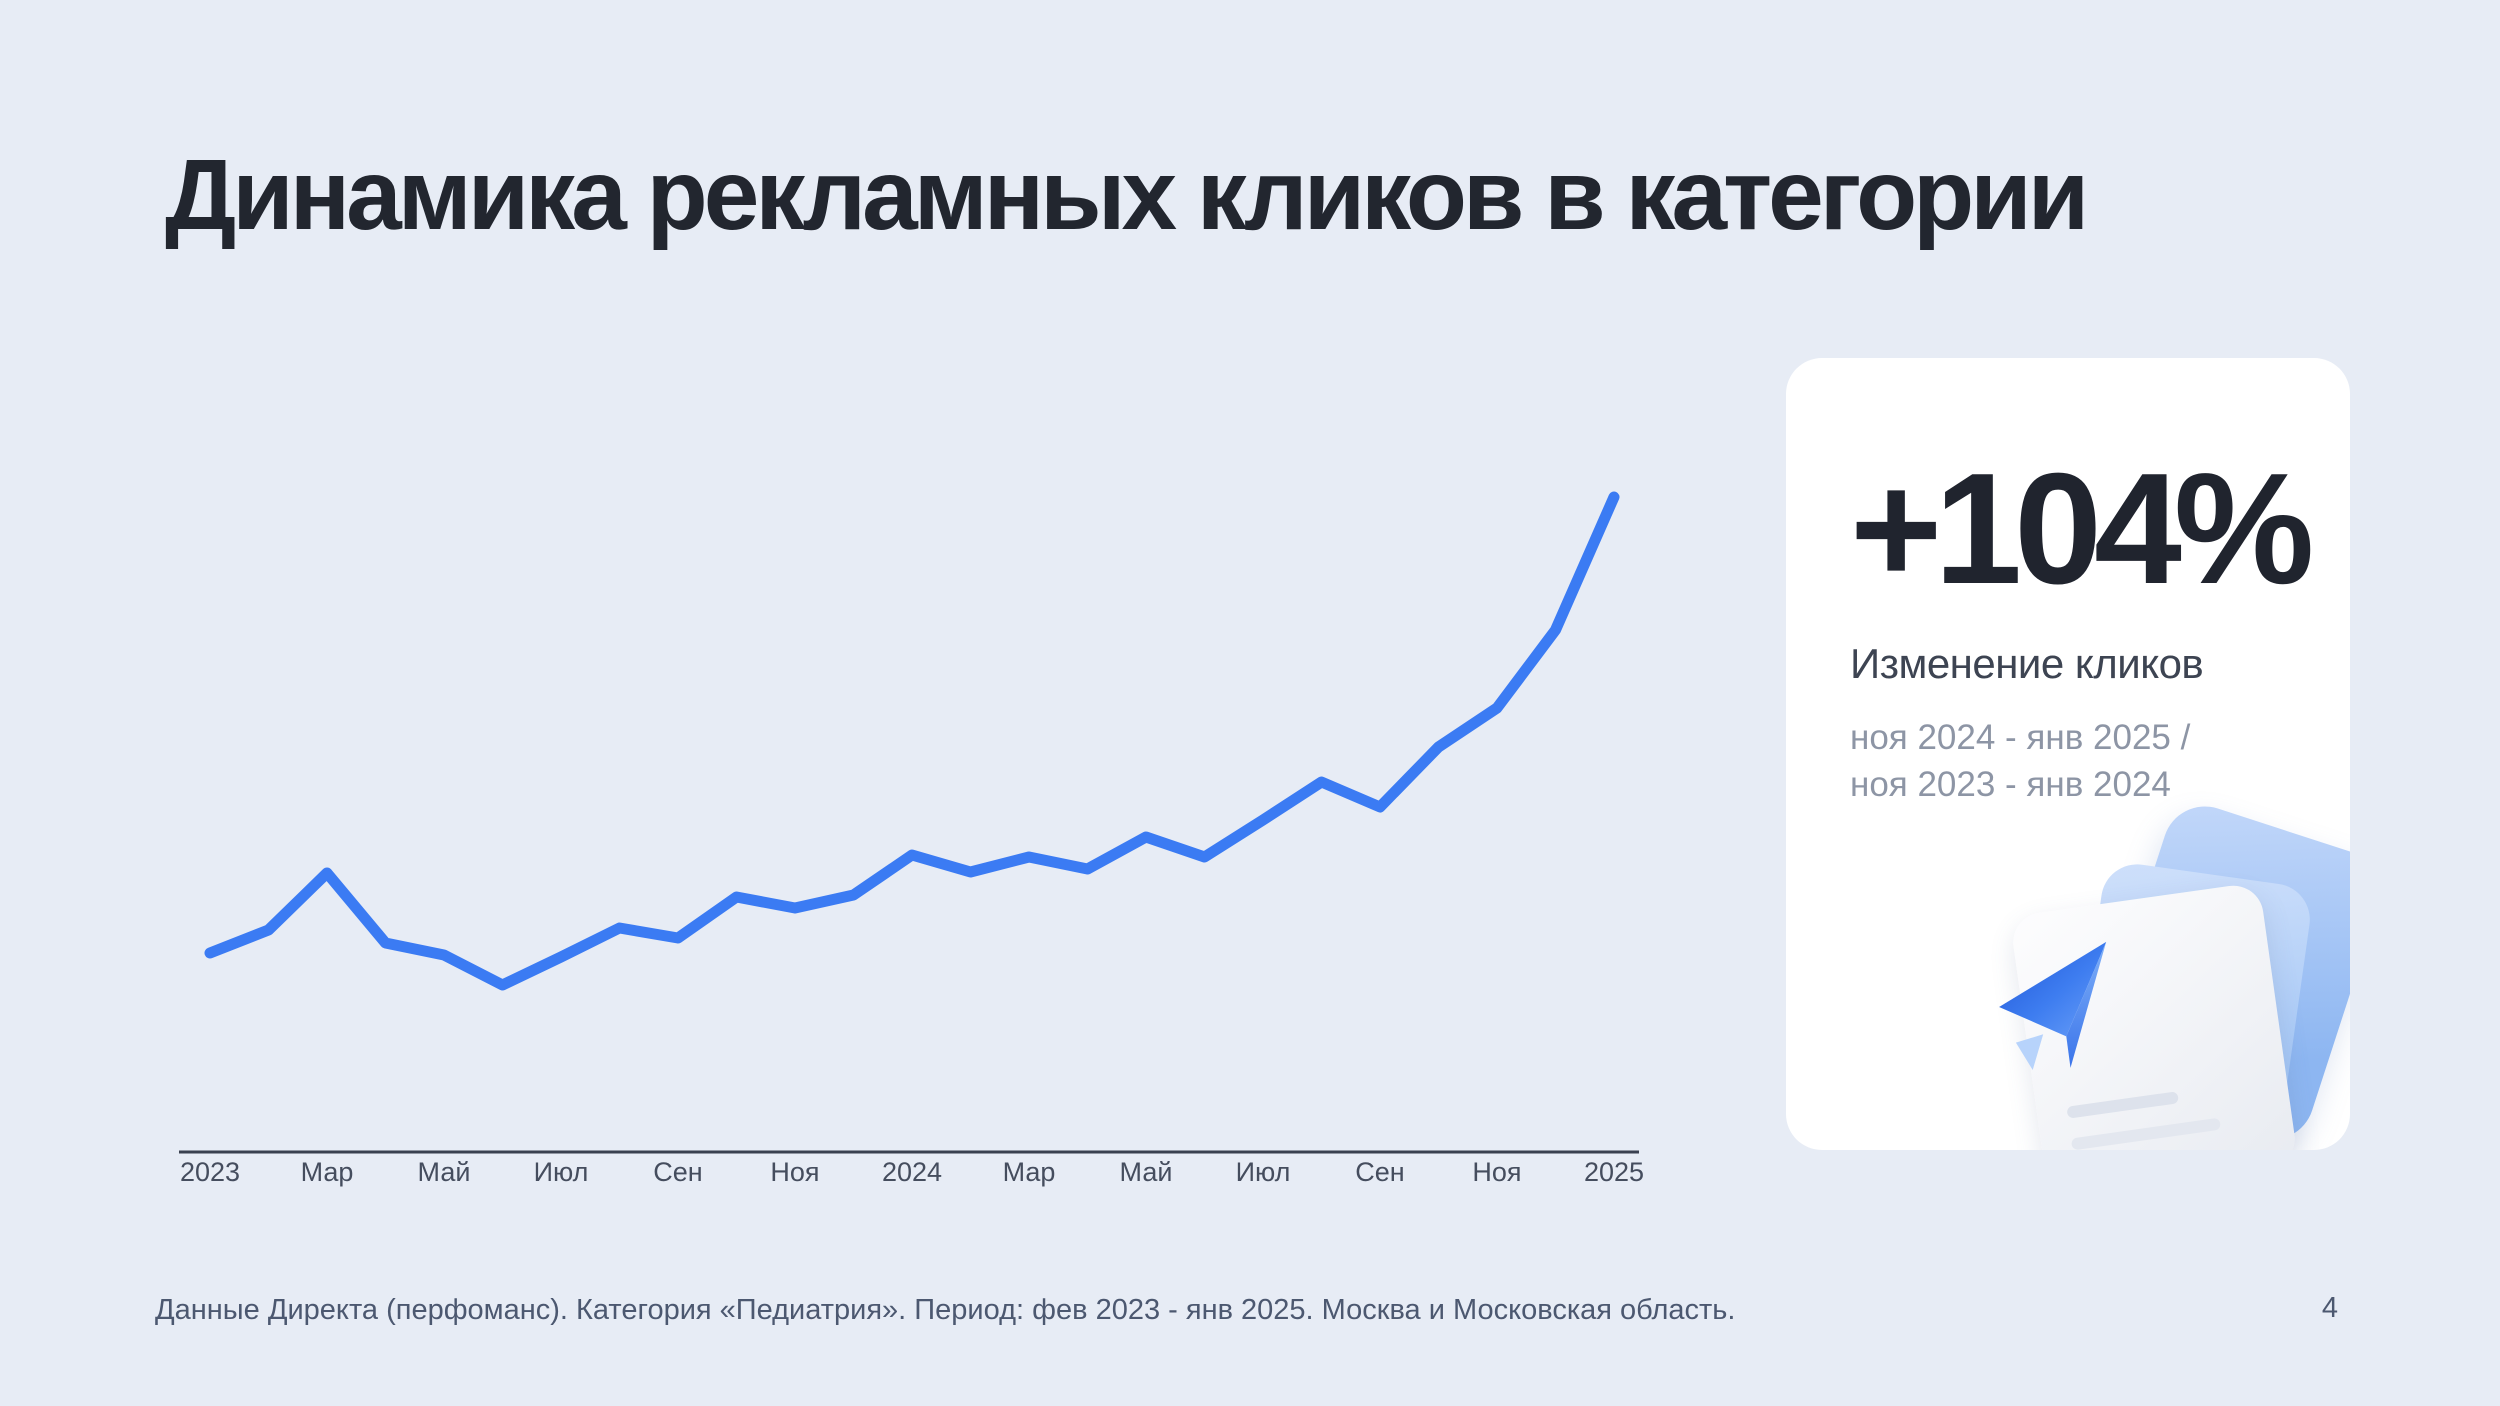 This screenshot has height=1406, width=2500. Describe the element at coordinates (2330, 1308) in the screenshot. I see `page-number: 4` at that location.